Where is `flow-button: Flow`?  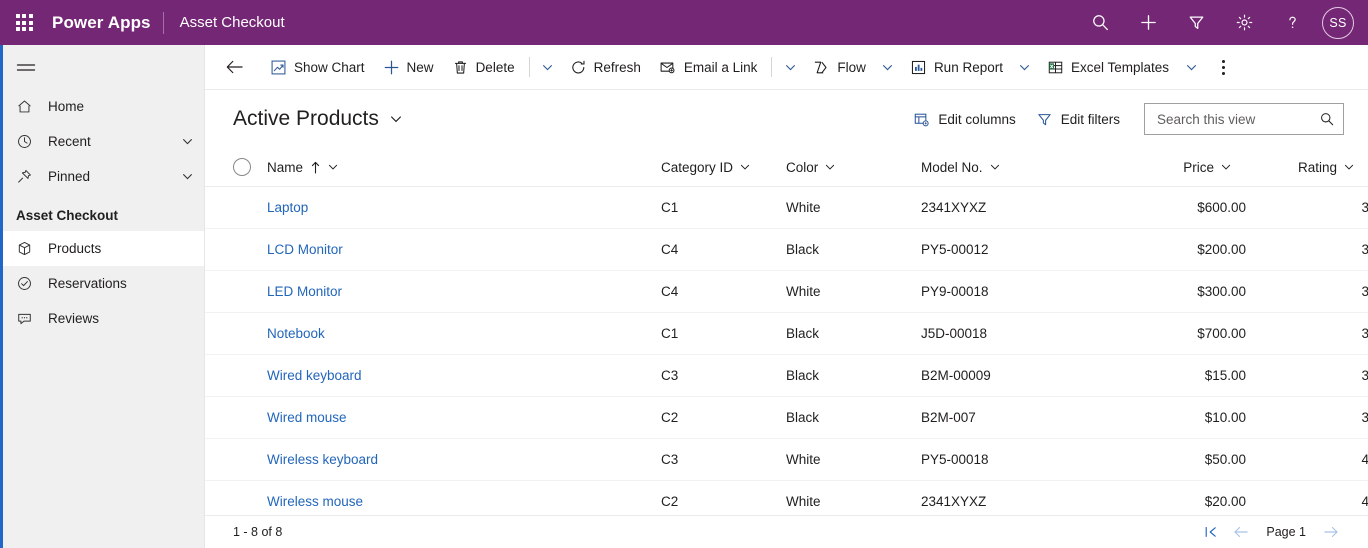 flow-button: Flow is located at coordinates (839, 67).